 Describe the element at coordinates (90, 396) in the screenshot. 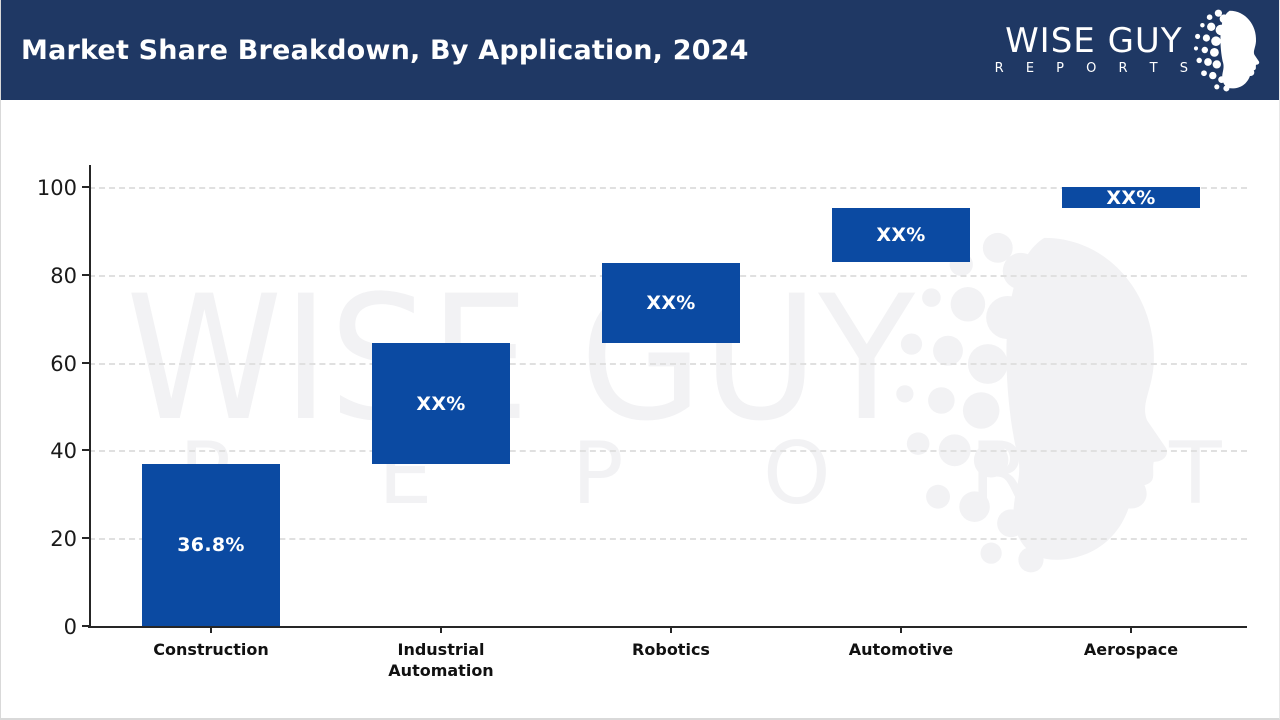

I see `y-axis-line` at that location.